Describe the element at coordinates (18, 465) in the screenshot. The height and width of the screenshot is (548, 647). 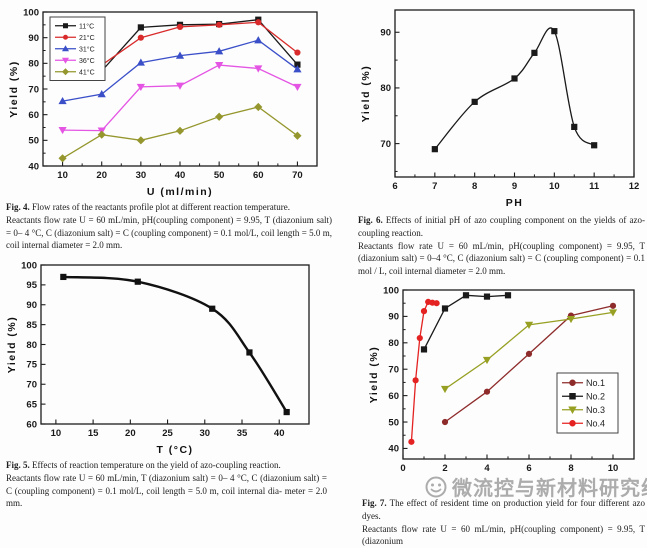
I see `fig5-caption-label: Fig. 5.` at that location.